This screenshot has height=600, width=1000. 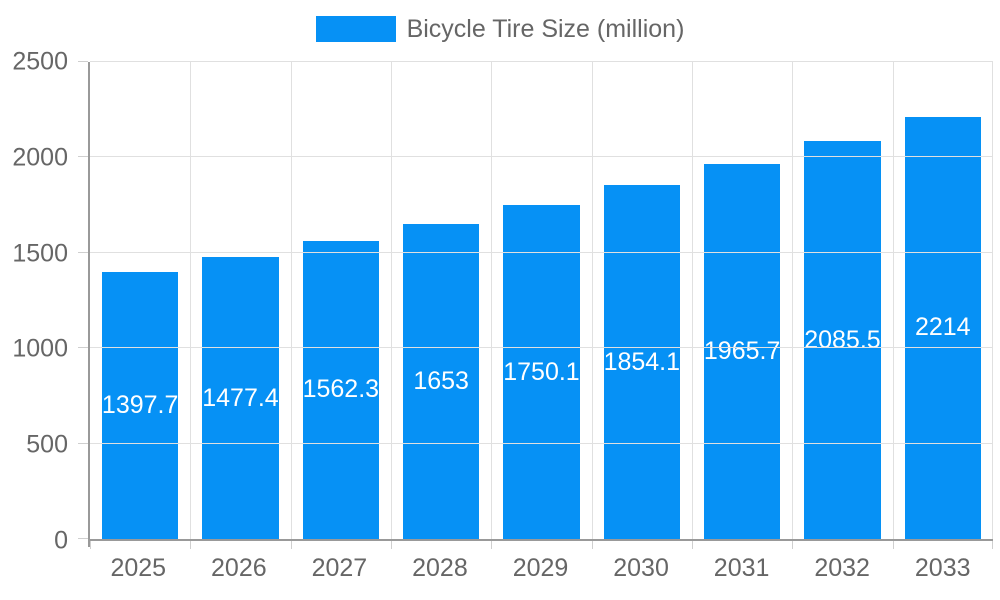 I want to click on x-tick-label: 2029, so click(x=540, y=568).